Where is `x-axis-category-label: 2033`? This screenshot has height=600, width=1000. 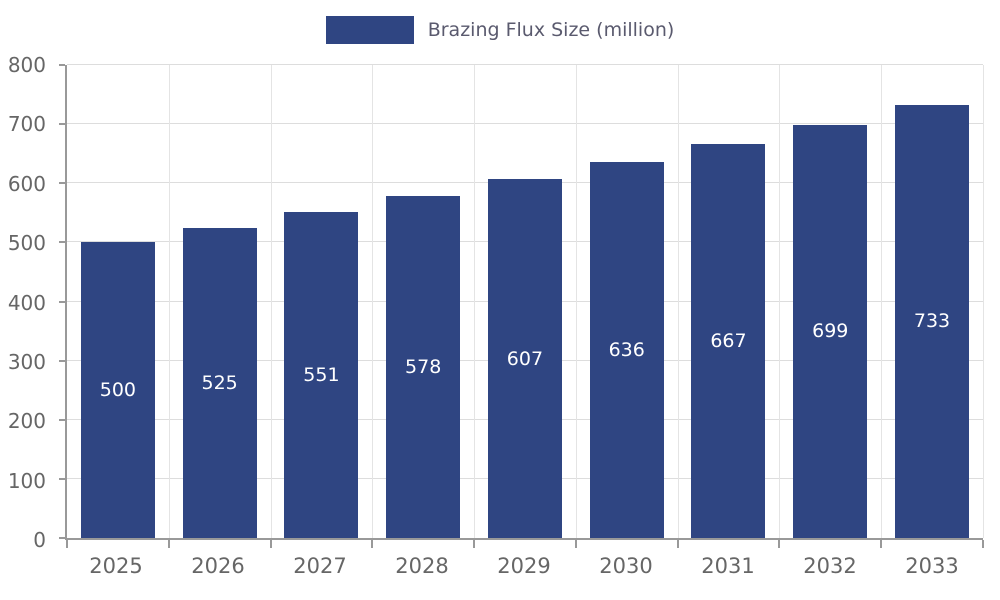
x-axis-category-label: 2033 is located at coordinates (932, 566).